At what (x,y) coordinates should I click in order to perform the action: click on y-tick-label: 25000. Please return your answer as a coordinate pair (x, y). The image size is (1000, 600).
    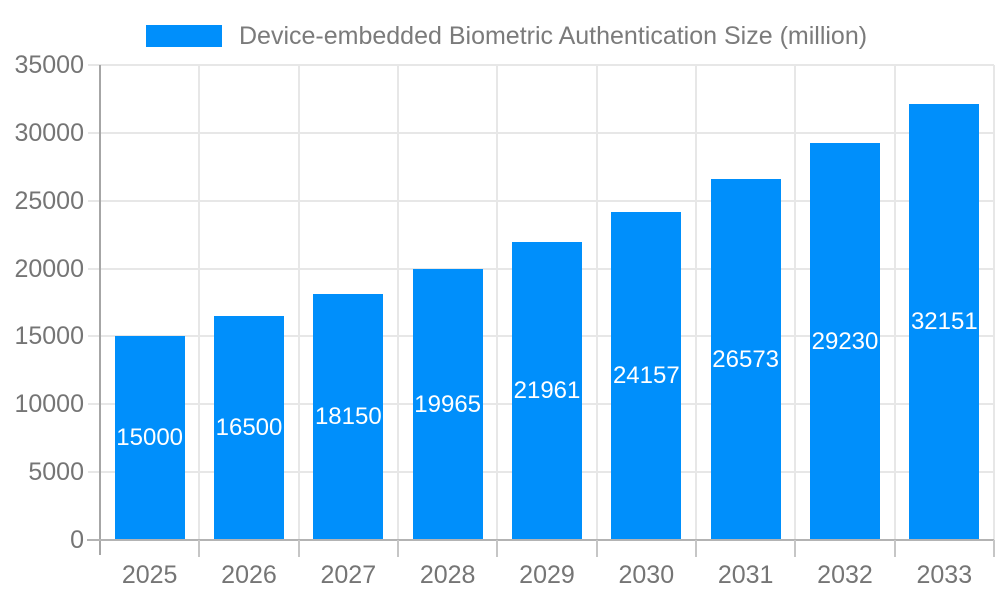
    Looking at the image, I should click on (49, 200).